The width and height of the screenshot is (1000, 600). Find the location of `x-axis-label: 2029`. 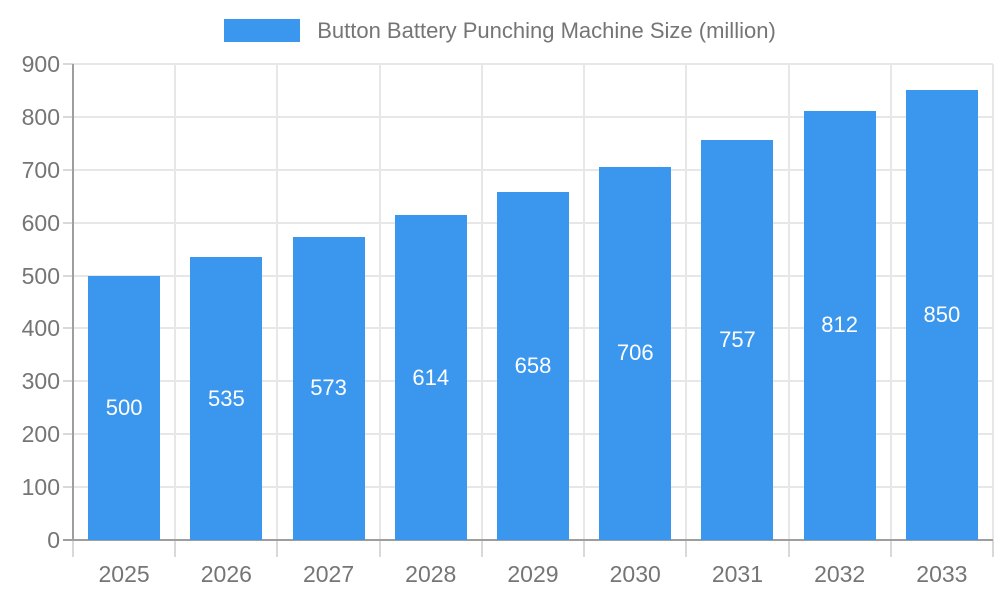

x-axis-label: 2029 is located at coordinates (533, 574).